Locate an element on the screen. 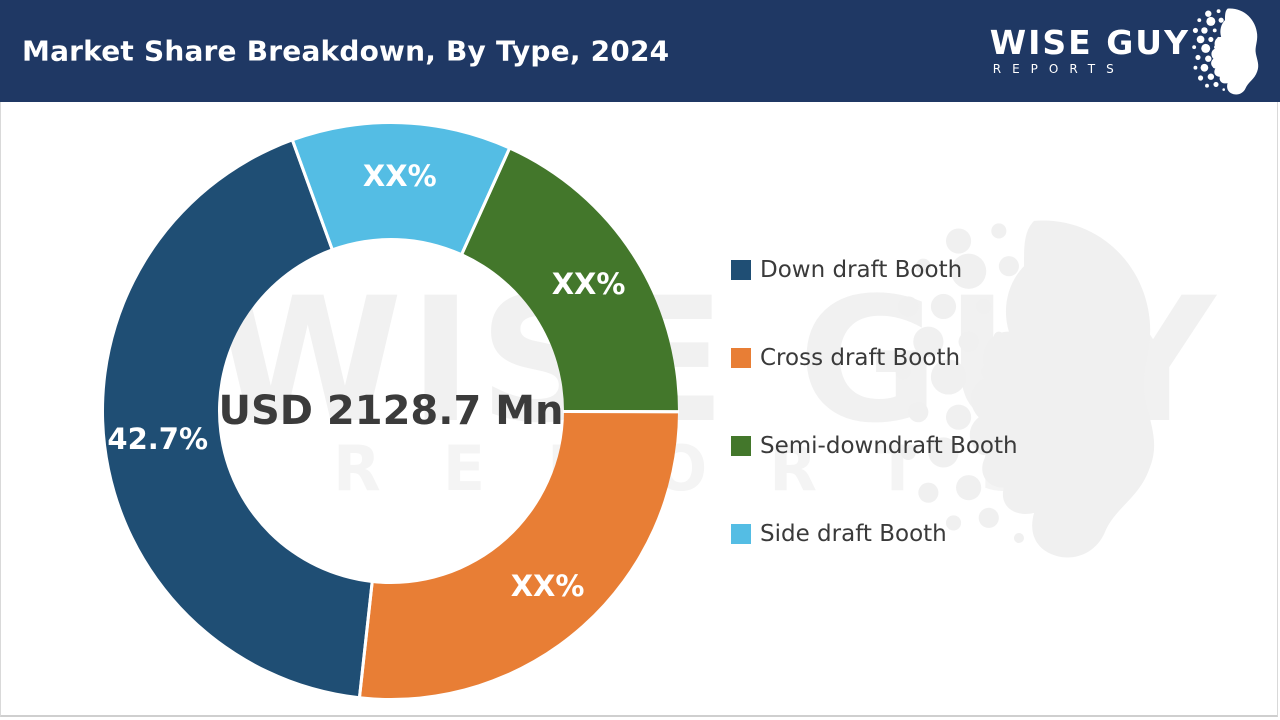 This screenshot has width=1280, height=720. watermark-subtitle: REPORTS is located at coordinates (710, 468).